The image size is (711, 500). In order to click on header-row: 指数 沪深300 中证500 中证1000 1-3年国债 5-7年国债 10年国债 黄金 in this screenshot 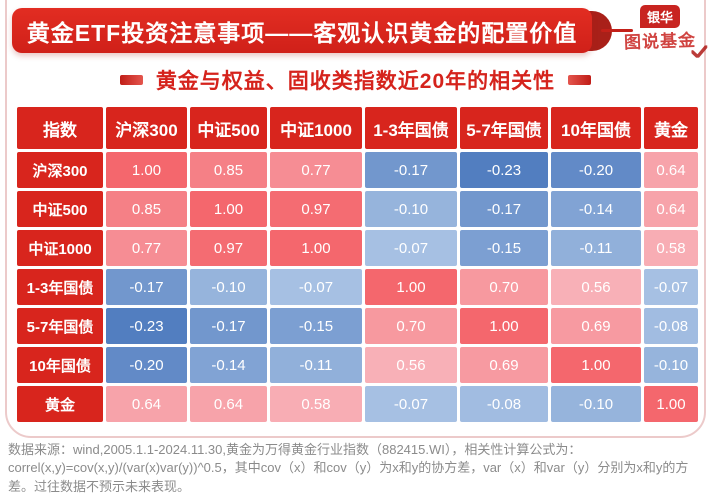, I will do `click(357, 128)`.